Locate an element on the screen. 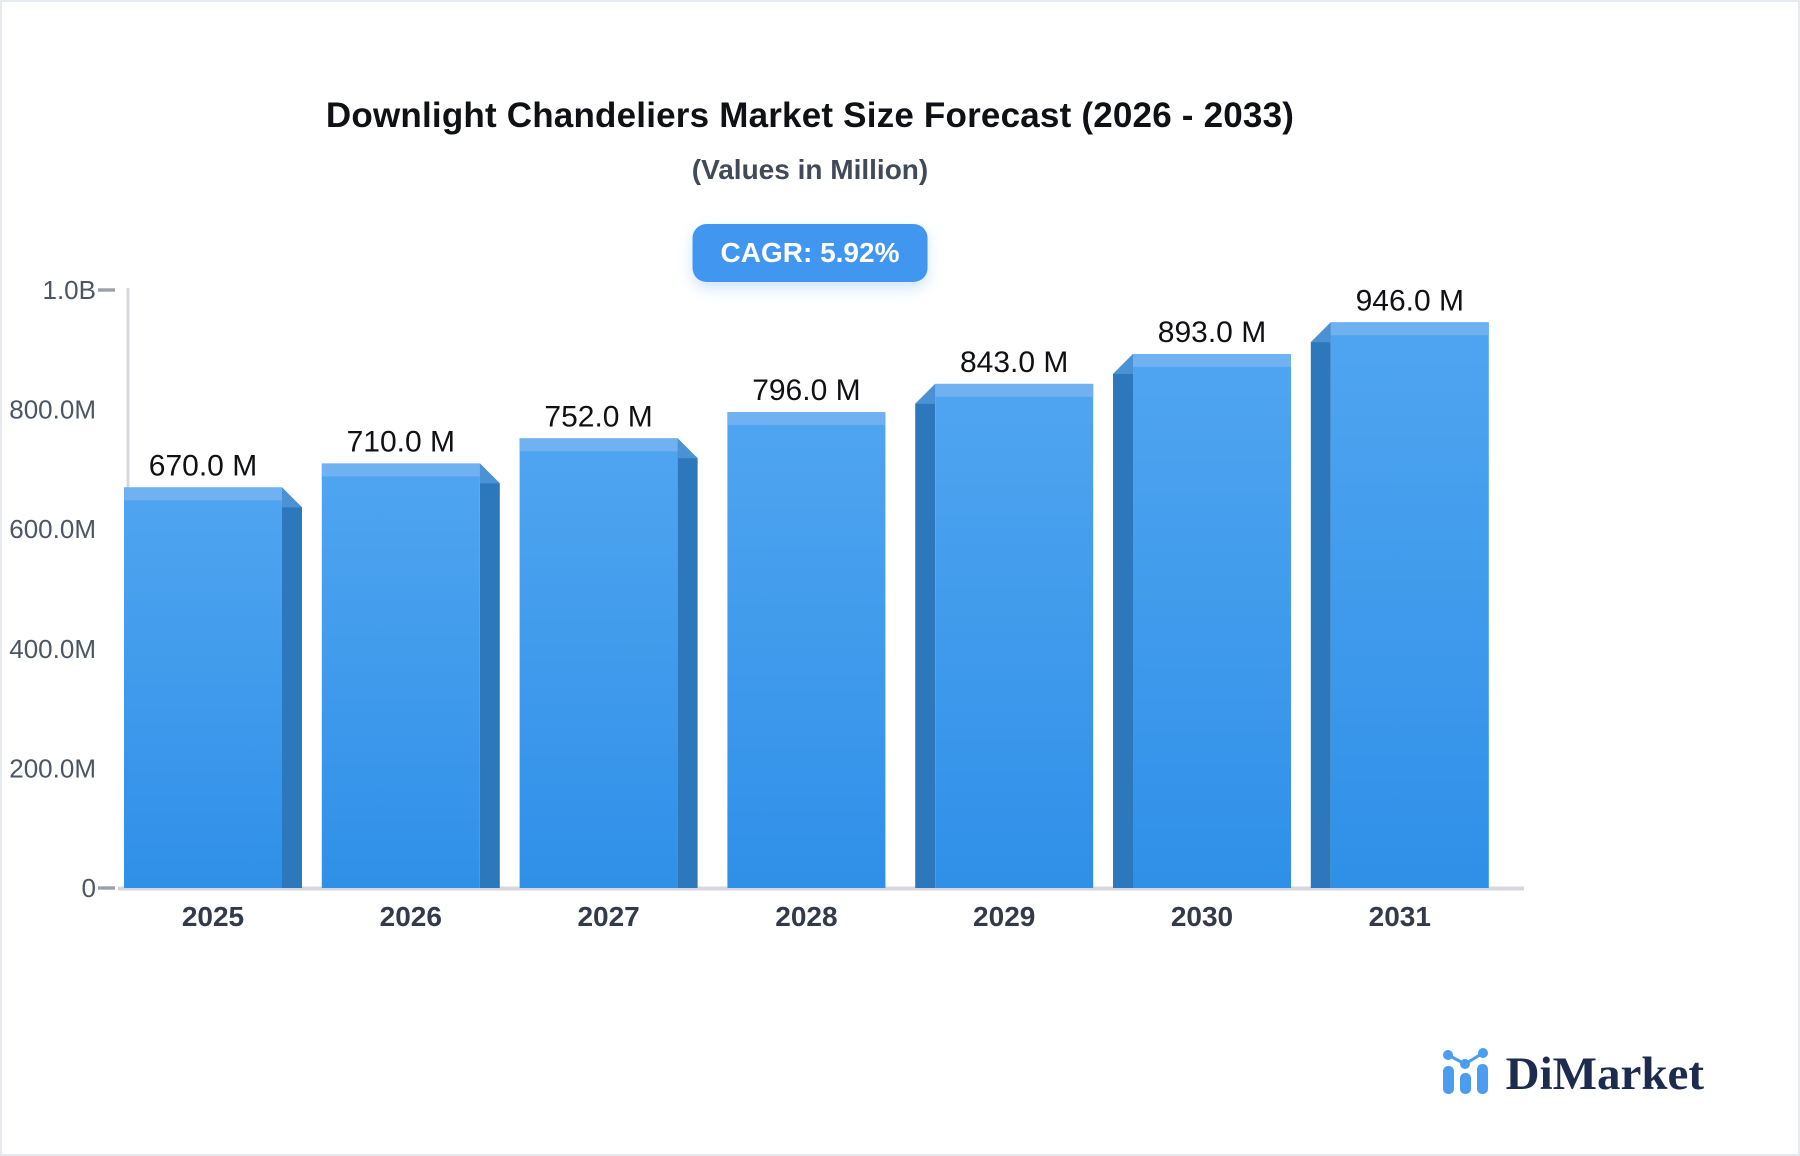 This screenshot has height=1156, width=1800. bar-2027 is located at coordinates (598, 663).